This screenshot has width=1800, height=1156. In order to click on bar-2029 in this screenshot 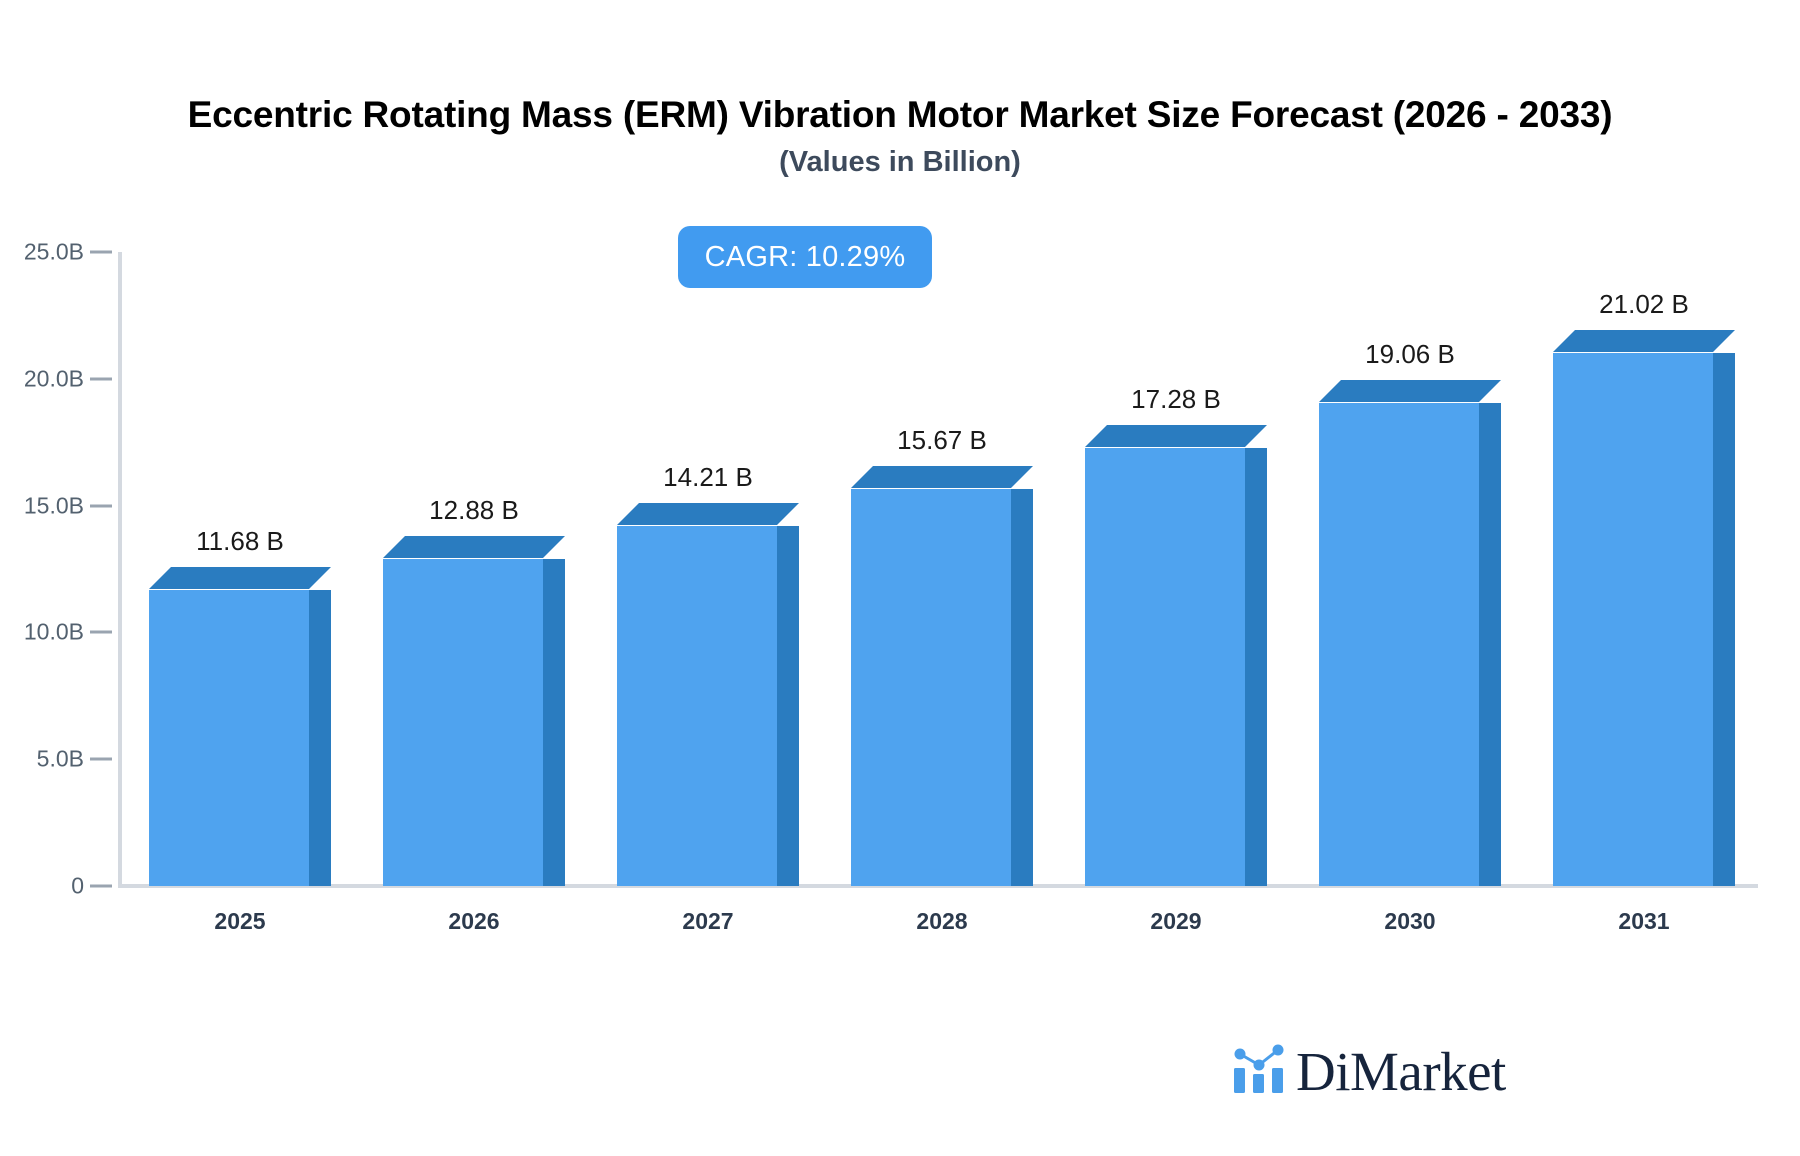, I will do `click(1176, 655)`.